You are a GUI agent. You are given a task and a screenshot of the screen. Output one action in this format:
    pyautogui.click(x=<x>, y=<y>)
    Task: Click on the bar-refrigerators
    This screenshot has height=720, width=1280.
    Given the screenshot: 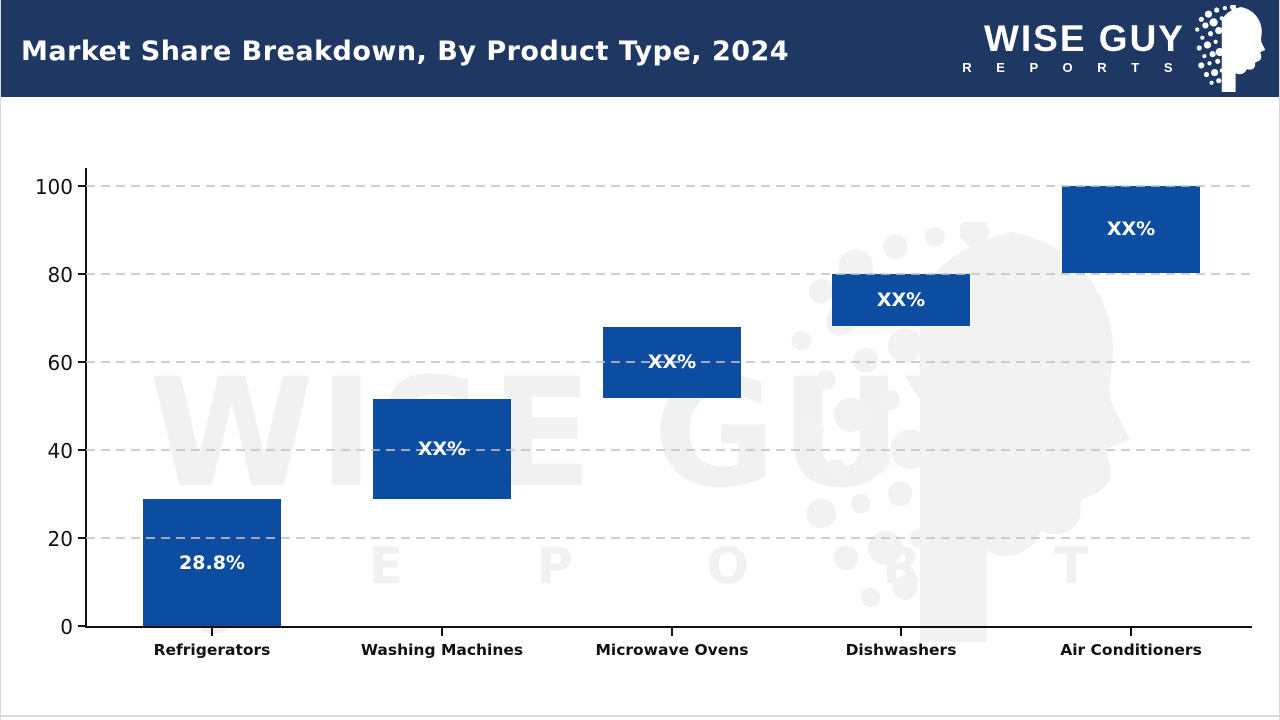 What is the action you would take?
    pyautogui.click(x=212, y=562)
    